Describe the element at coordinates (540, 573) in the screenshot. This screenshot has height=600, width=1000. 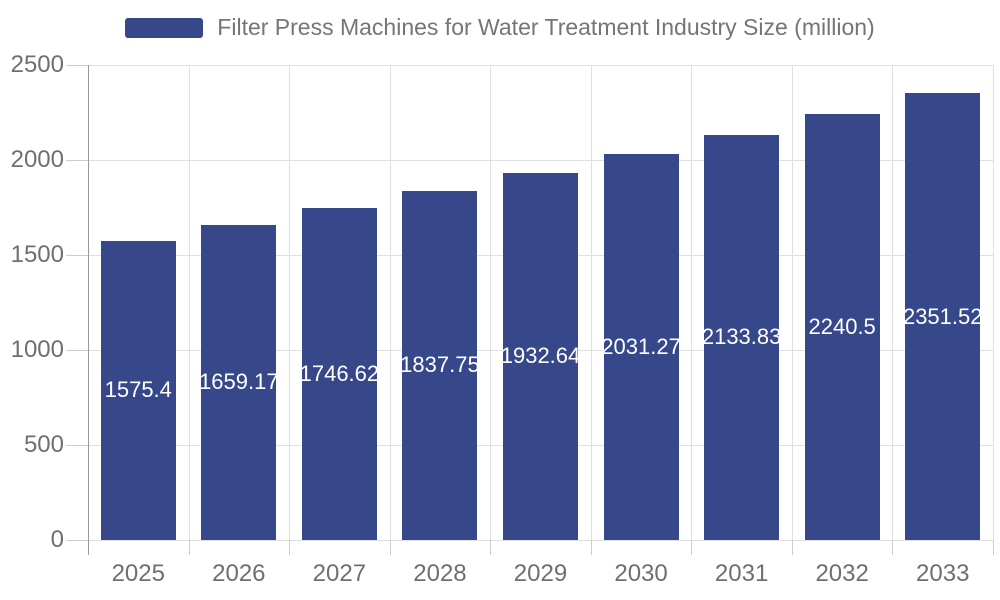
I see `x-tick-label: 2029` at that location.